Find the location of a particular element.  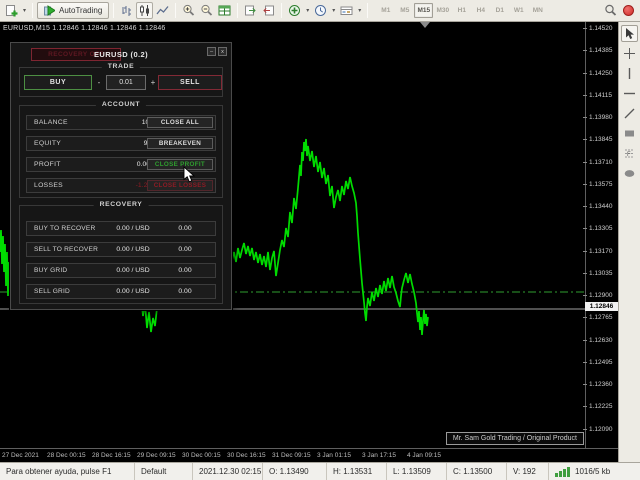

fibonacci-tool-button: F is located at coordinates (629, 153).